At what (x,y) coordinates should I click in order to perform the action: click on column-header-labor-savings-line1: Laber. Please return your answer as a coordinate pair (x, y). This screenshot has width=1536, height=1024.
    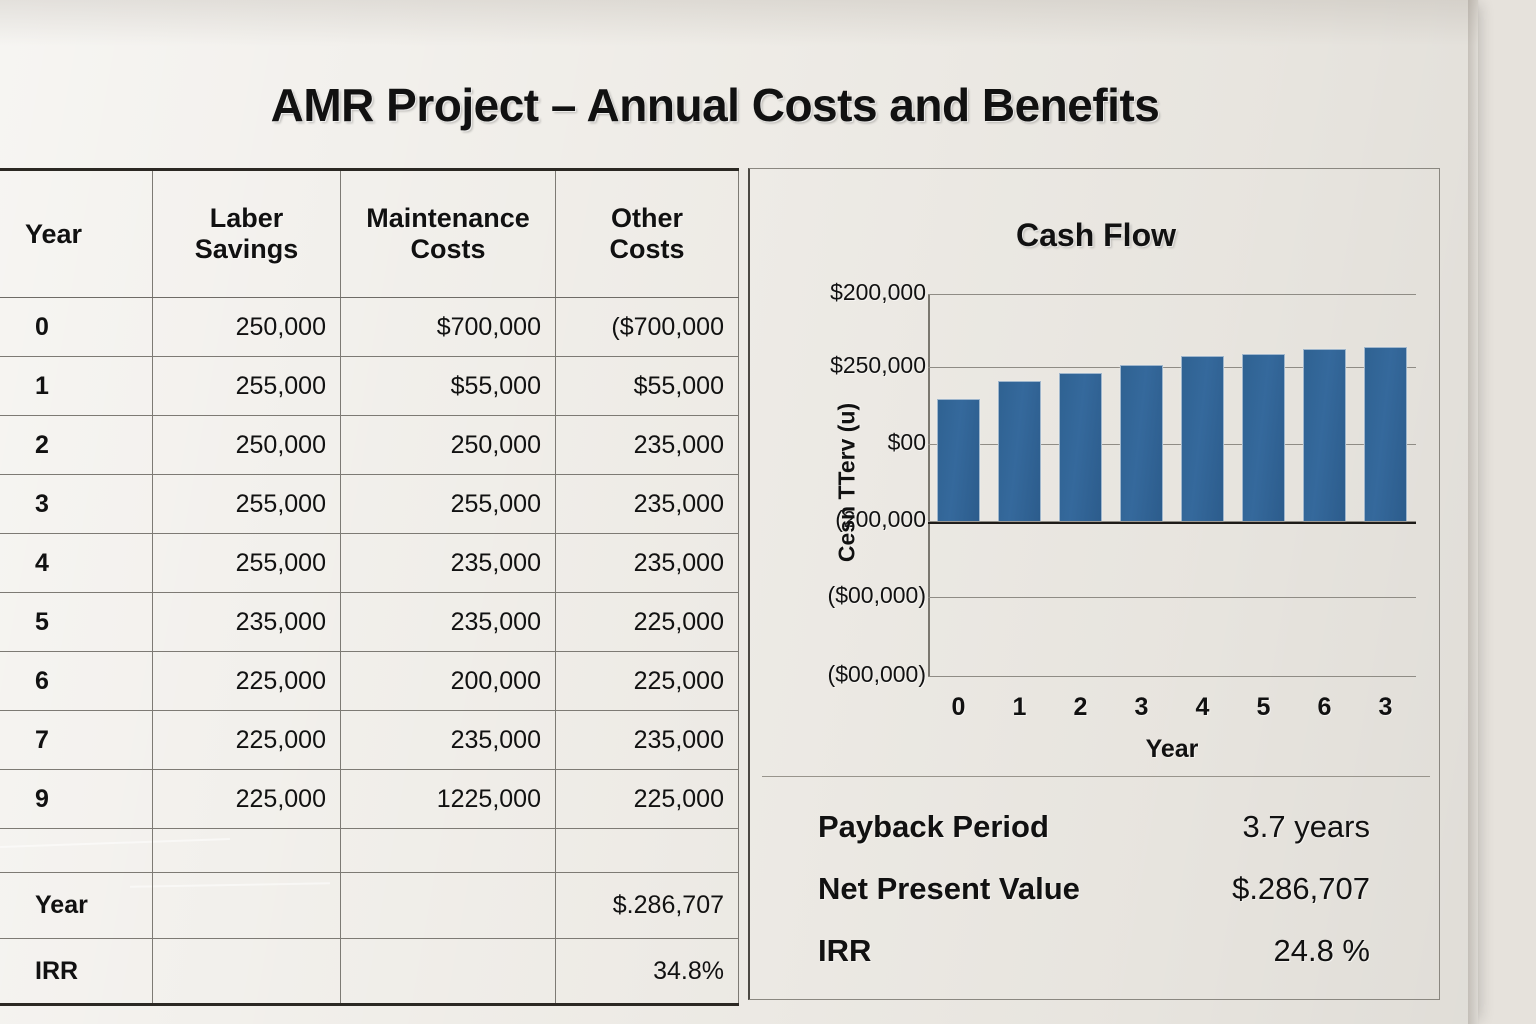
    Looking at the image, I should click on (246, 218).